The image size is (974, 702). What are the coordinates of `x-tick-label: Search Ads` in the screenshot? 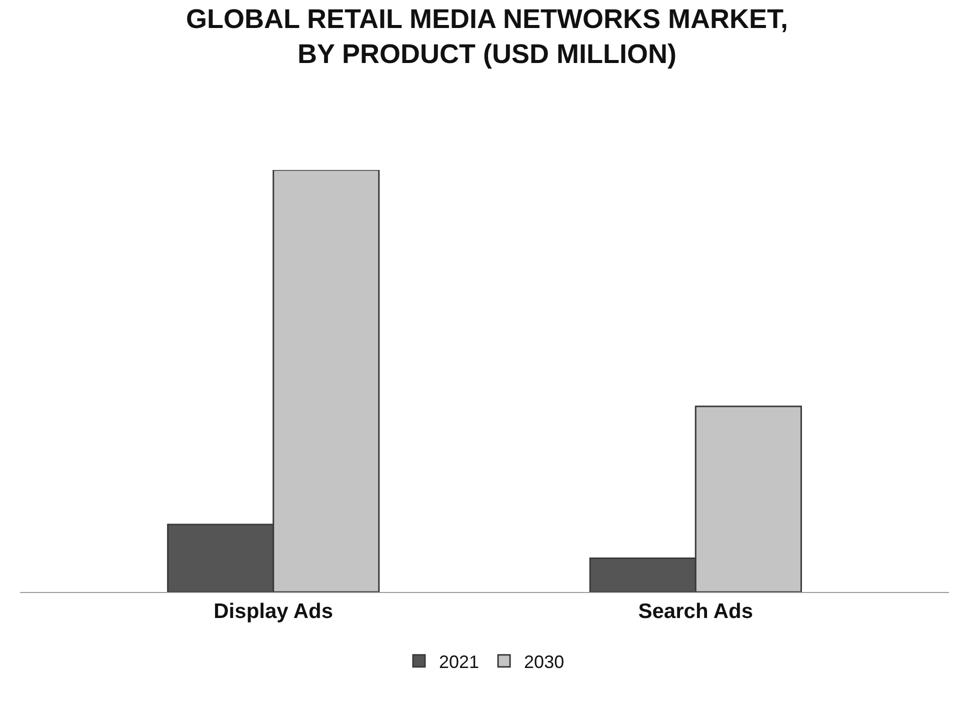 It's located at (696, 612).